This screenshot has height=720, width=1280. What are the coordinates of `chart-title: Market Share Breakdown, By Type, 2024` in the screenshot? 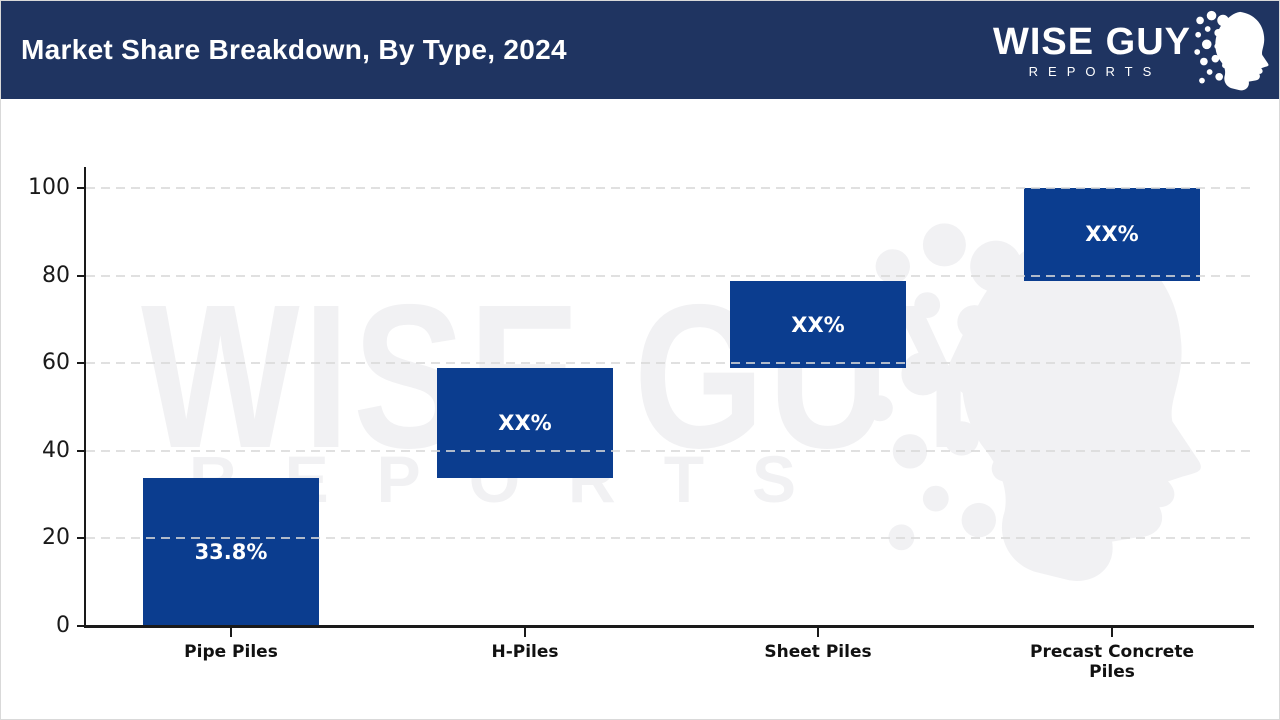 It's located at (294, 49).